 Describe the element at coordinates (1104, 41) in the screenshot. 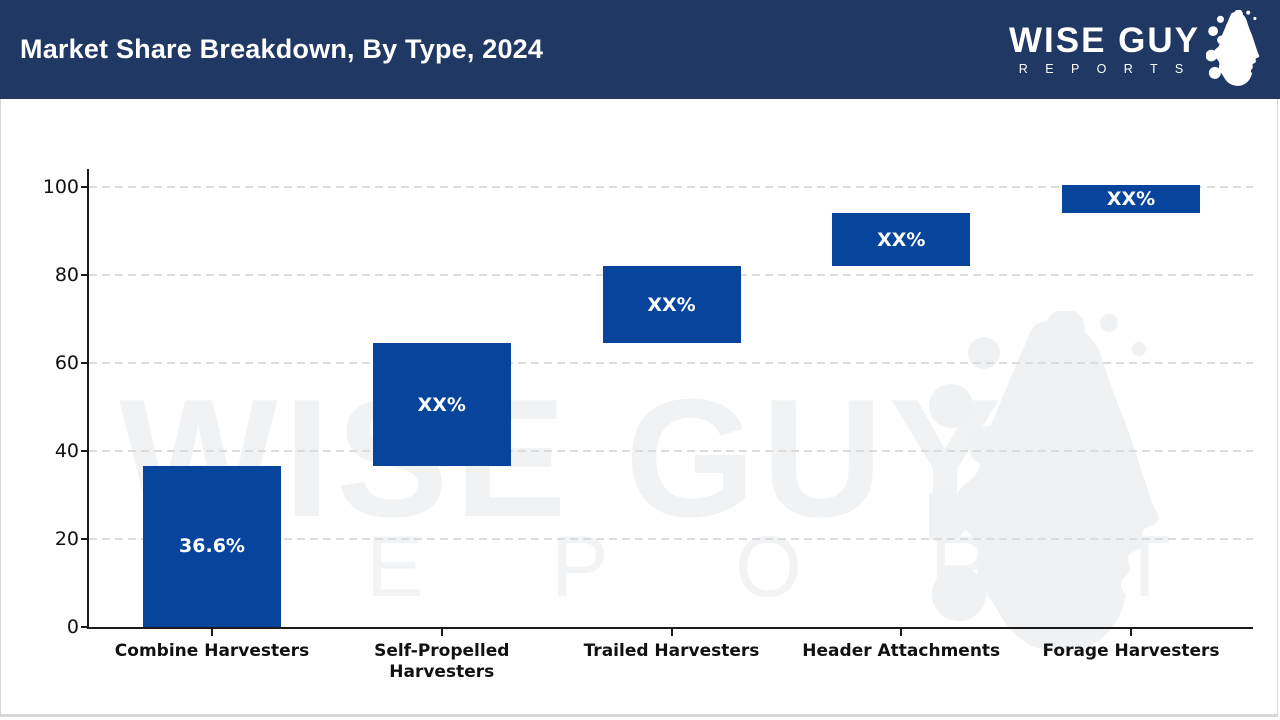

I see `brand-name: WISE GUY` at that location.